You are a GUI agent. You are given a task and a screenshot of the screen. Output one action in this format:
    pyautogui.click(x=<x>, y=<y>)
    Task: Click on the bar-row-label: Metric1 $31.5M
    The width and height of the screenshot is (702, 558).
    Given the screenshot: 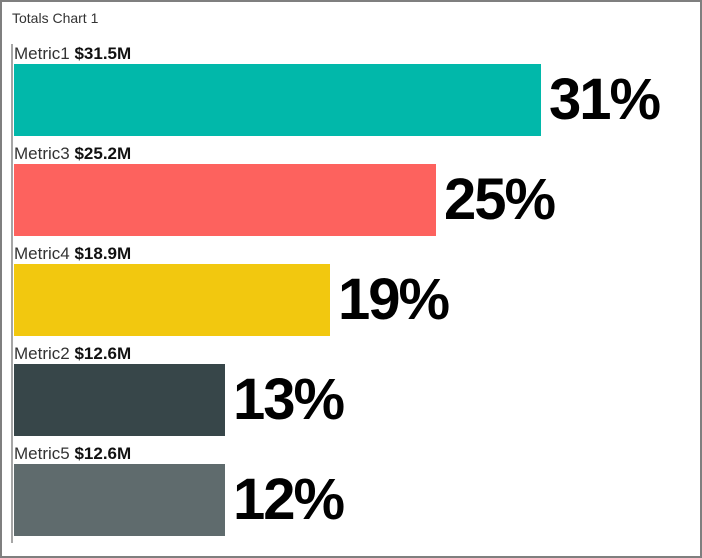 What is the action you would take?
    pyautogui.click(x=356, y=53)
    